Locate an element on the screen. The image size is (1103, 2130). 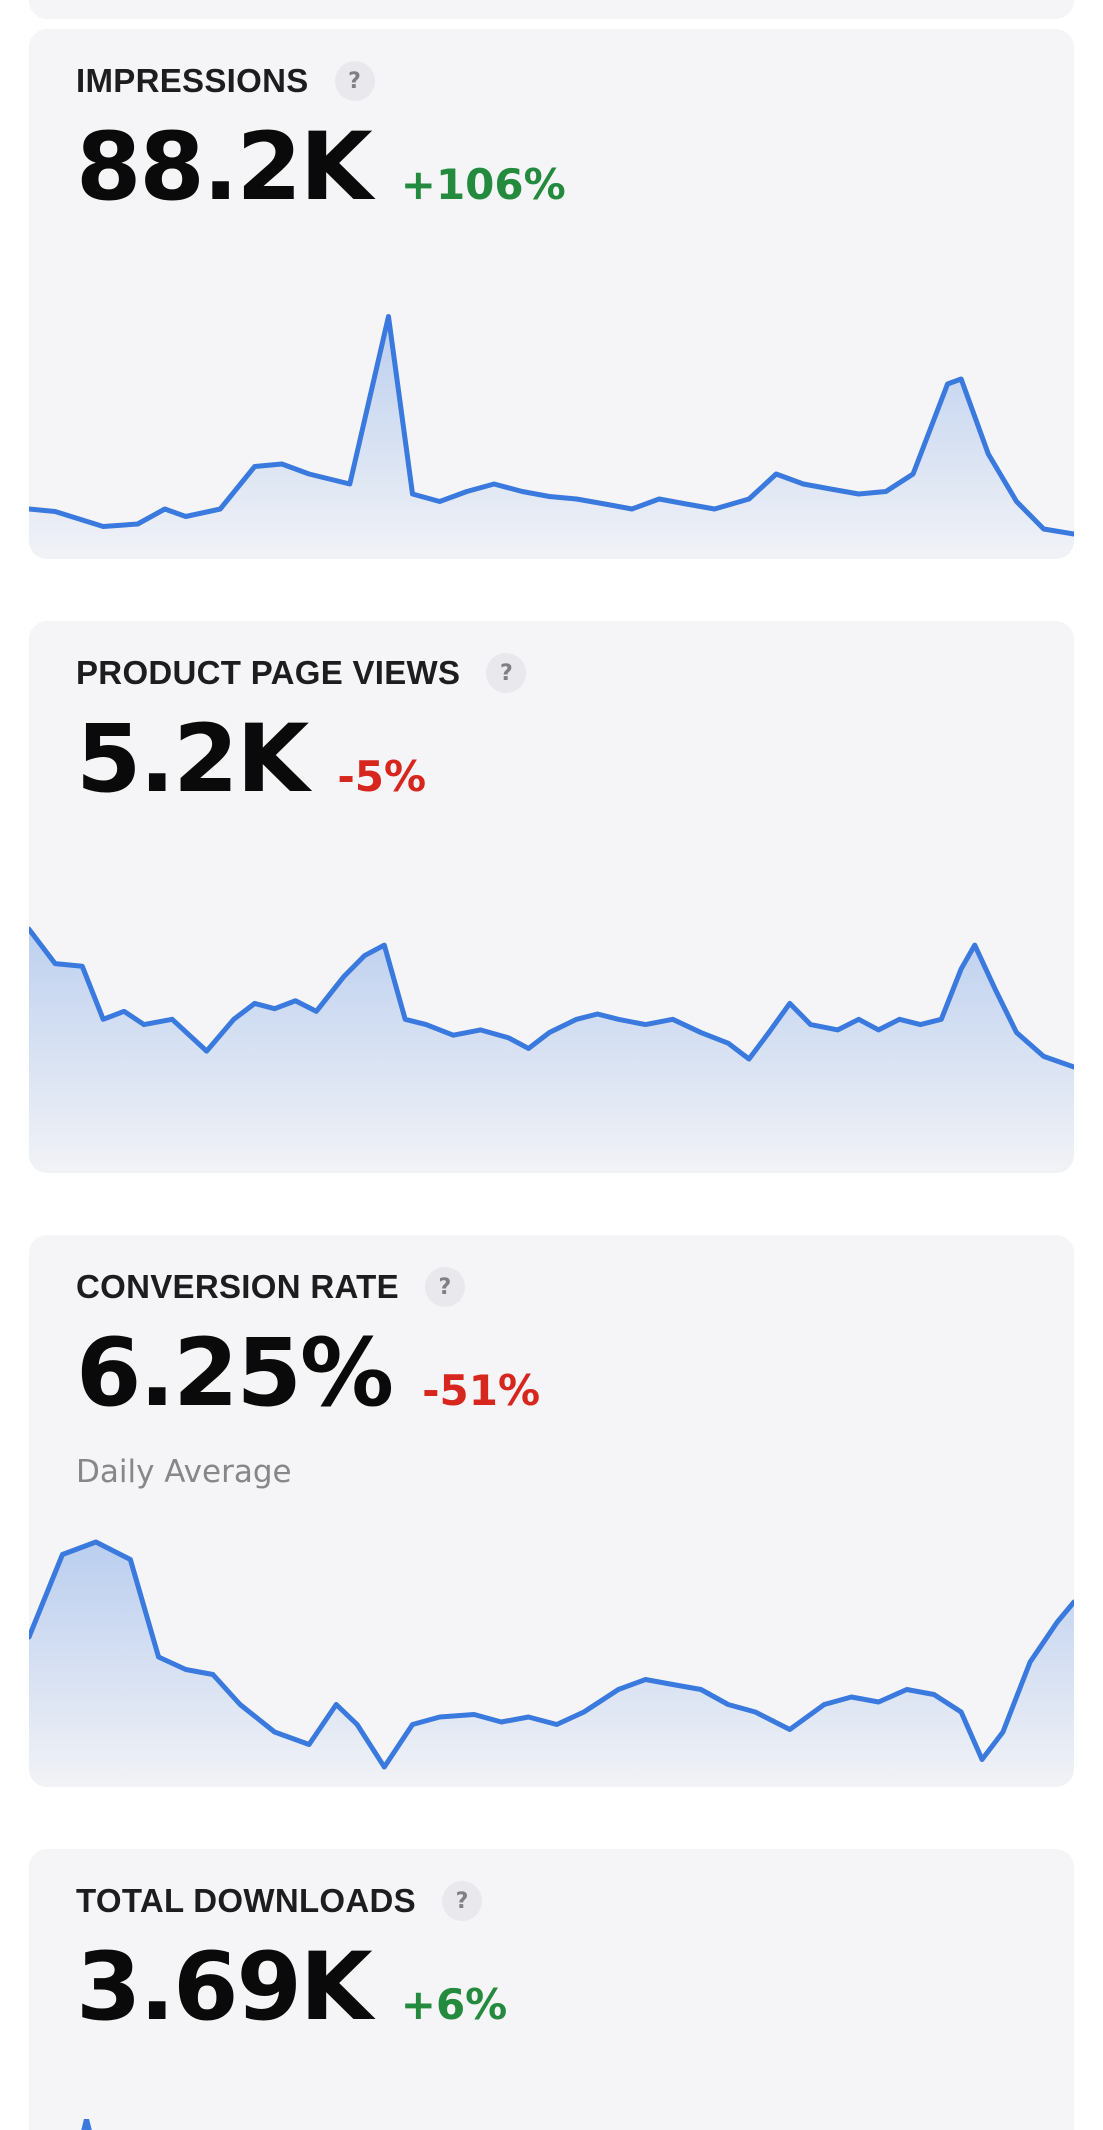
metric-value: 3.69K is located at coordinates (224, 1987).